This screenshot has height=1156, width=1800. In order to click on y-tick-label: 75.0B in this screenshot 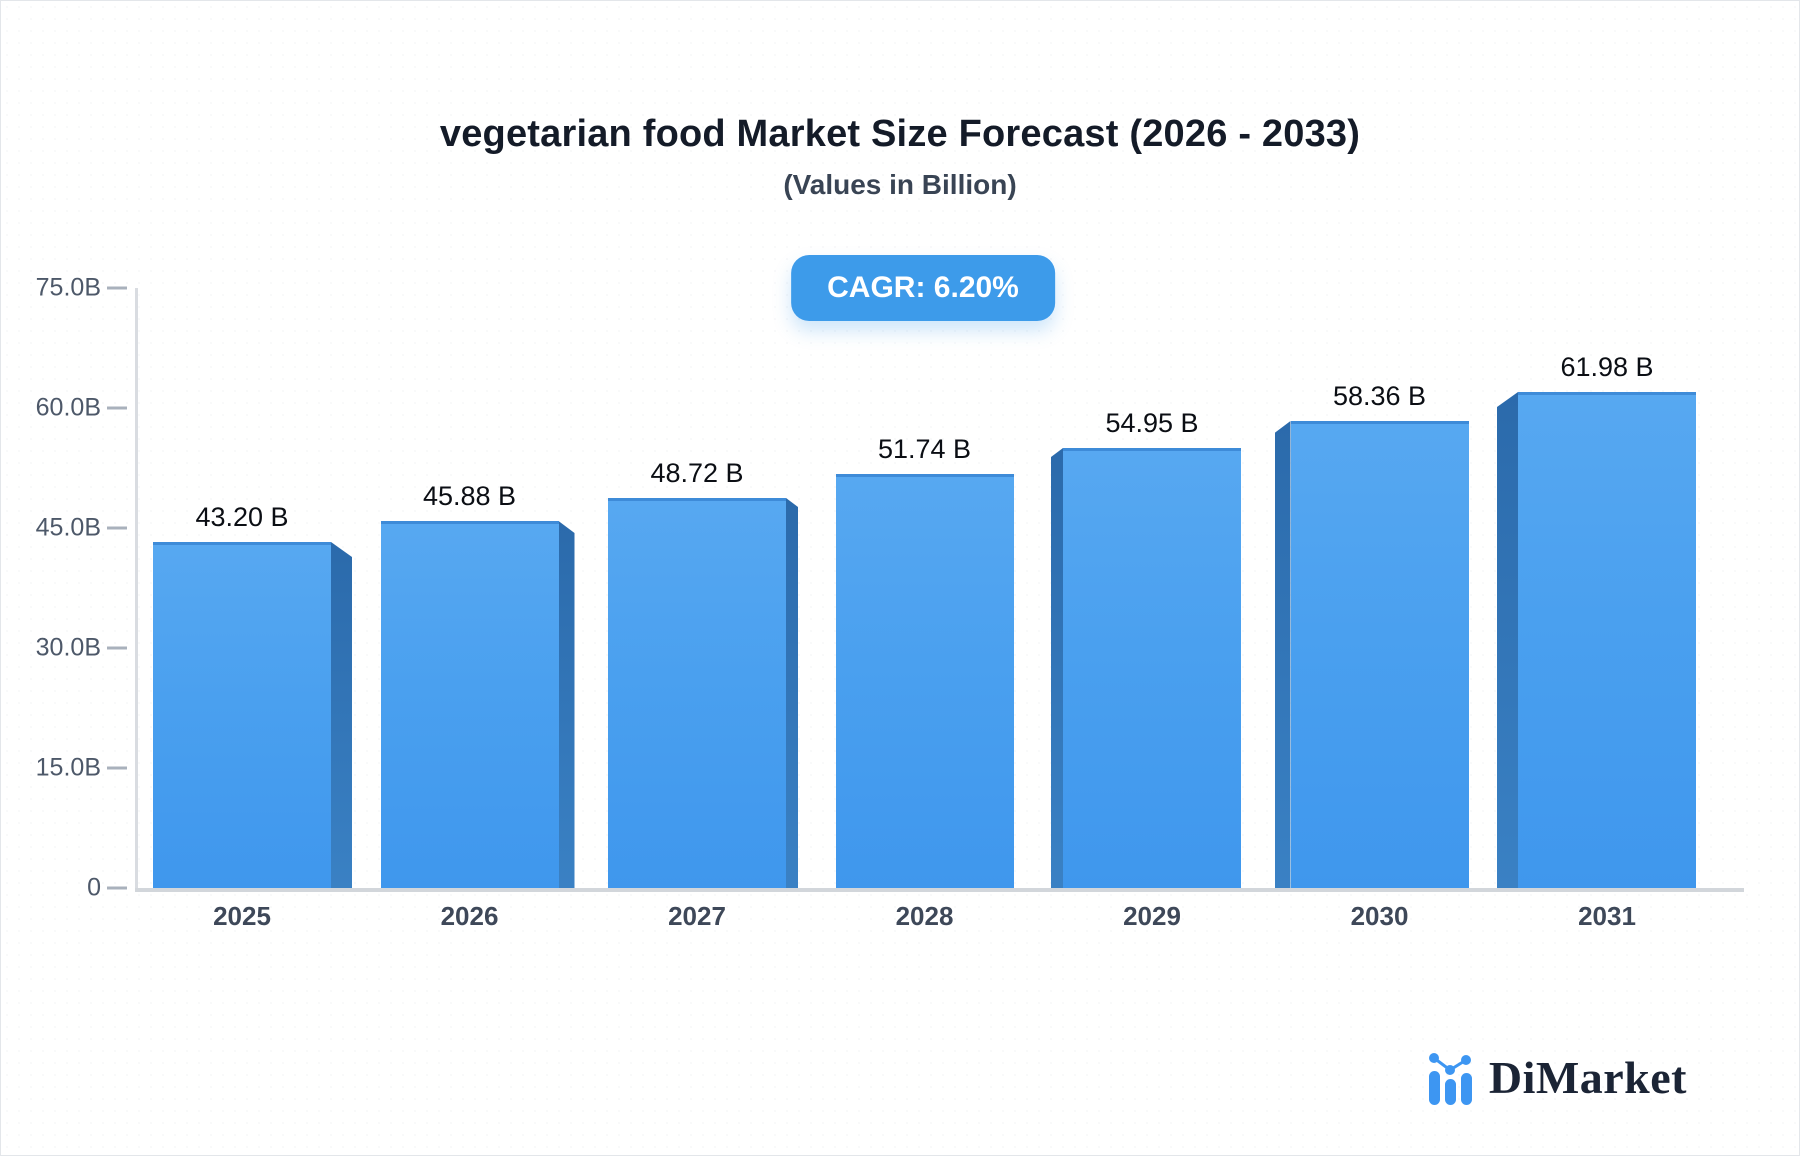, I will do `click(68, 287)`.